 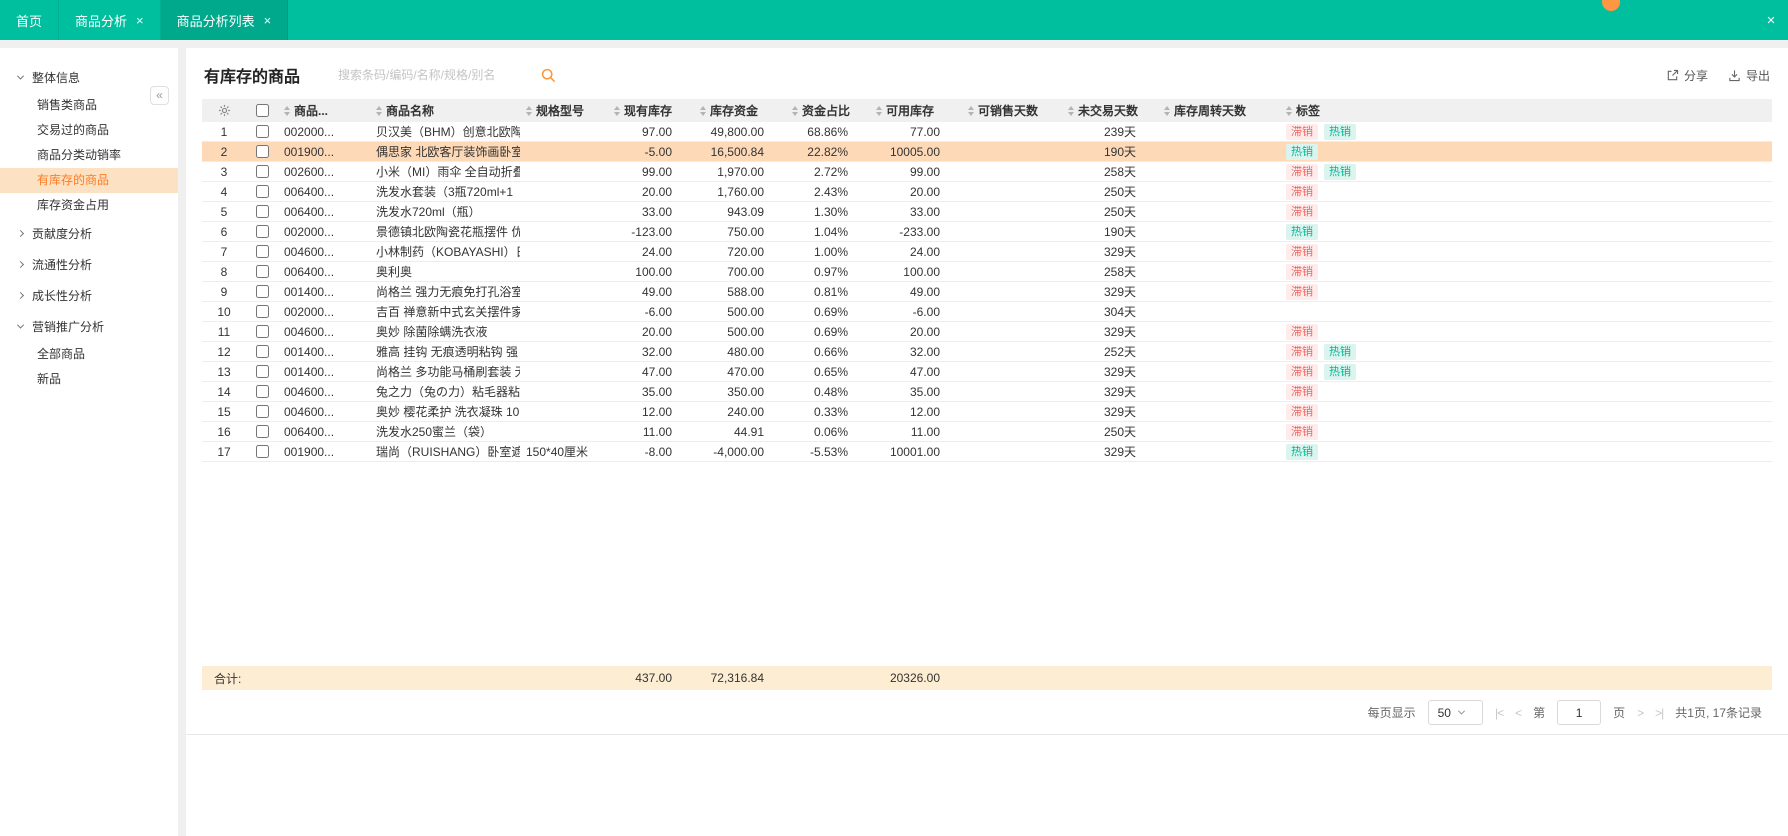 I want to click on sidebar-item-库存资金占用: 库存资金占用, so click(x=73, y=205).